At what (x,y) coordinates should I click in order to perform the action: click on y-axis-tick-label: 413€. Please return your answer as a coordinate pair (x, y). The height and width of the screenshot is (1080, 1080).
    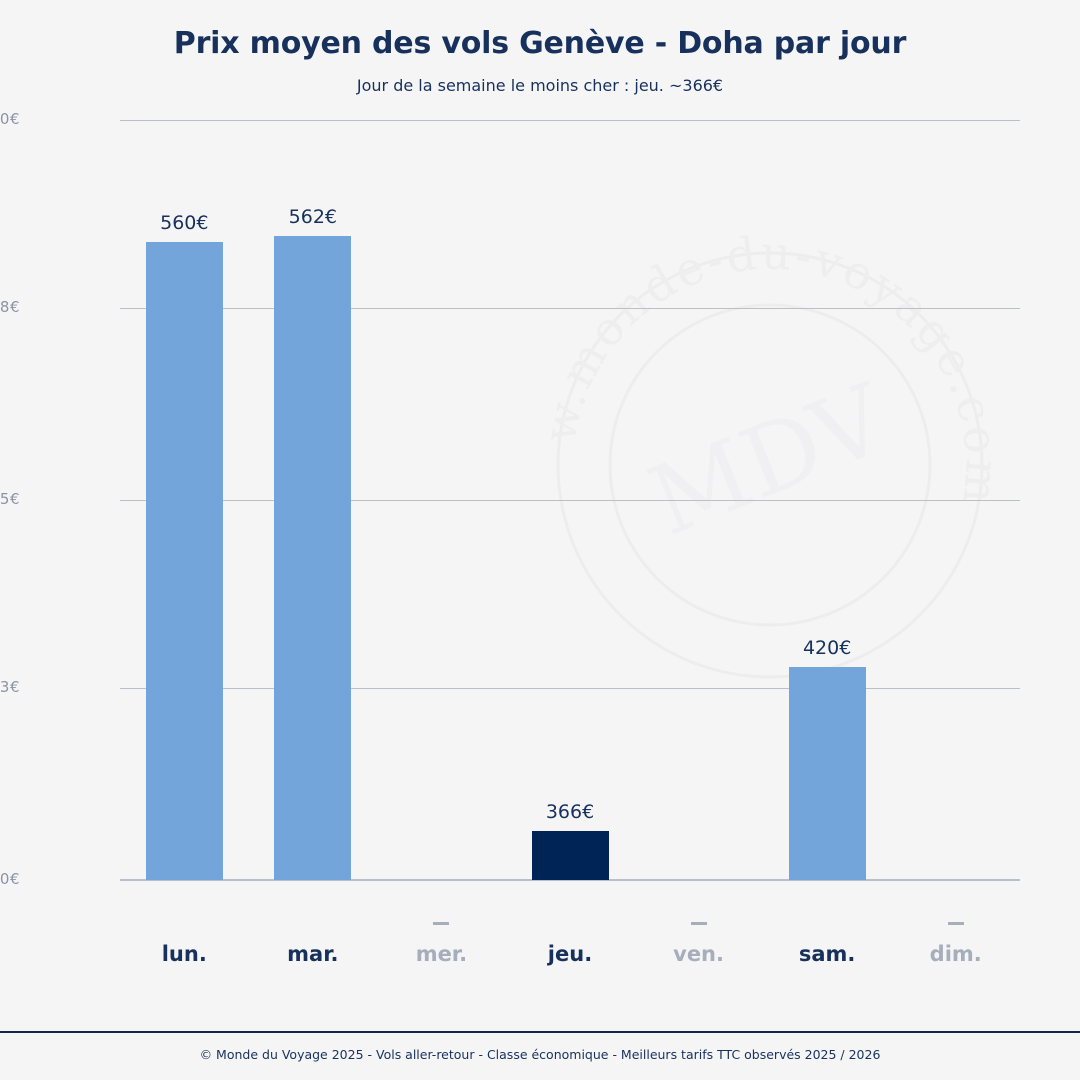
    Looking at the image, I should click on (10, 687).